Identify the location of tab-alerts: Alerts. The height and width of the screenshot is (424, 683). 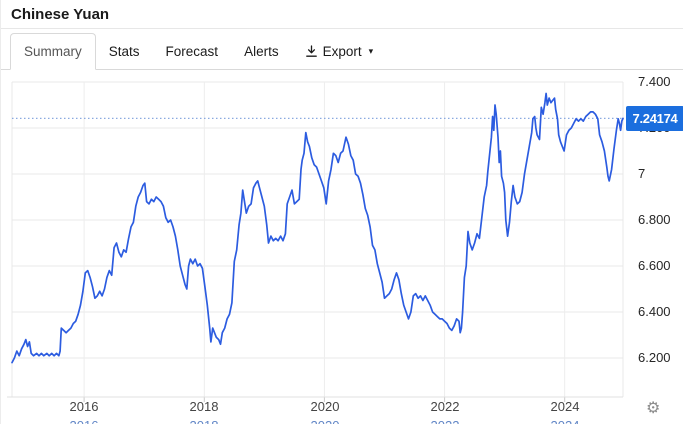
(261, 51).